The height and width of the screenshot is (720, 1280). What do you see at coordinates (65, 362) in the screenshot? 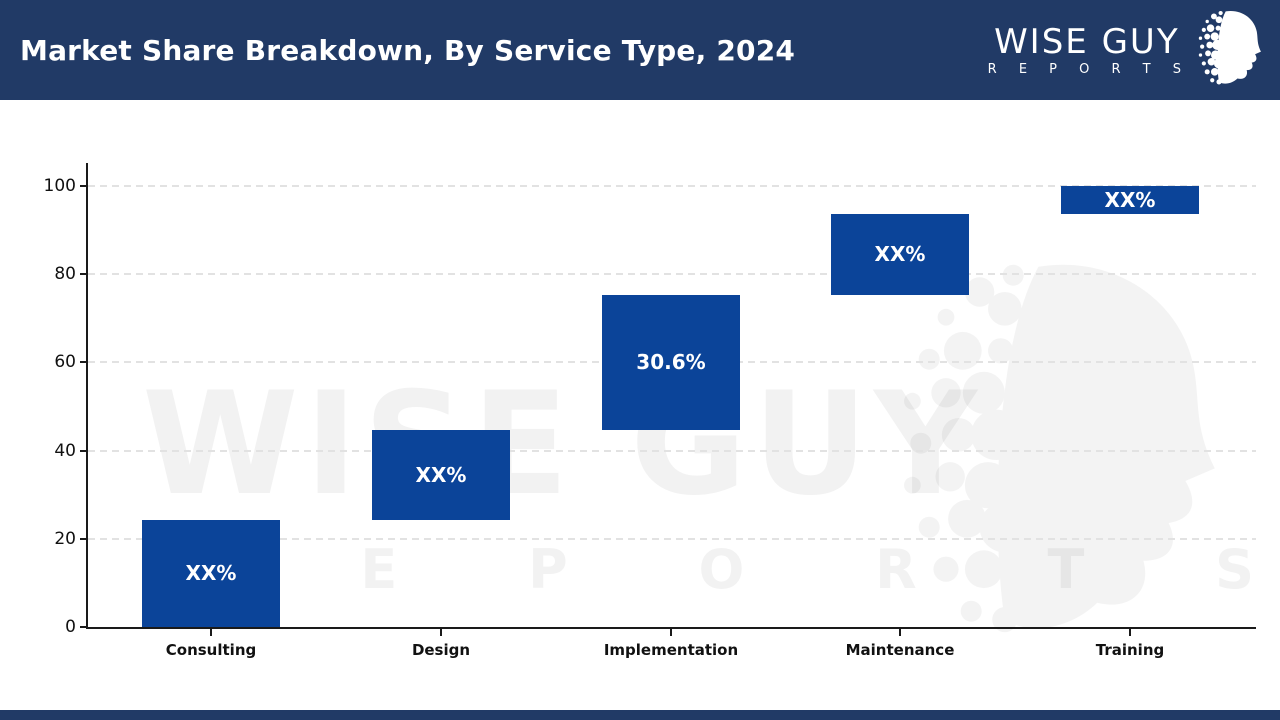
I see `y-tick-label-60: 60` at bounding box center [65, 362].